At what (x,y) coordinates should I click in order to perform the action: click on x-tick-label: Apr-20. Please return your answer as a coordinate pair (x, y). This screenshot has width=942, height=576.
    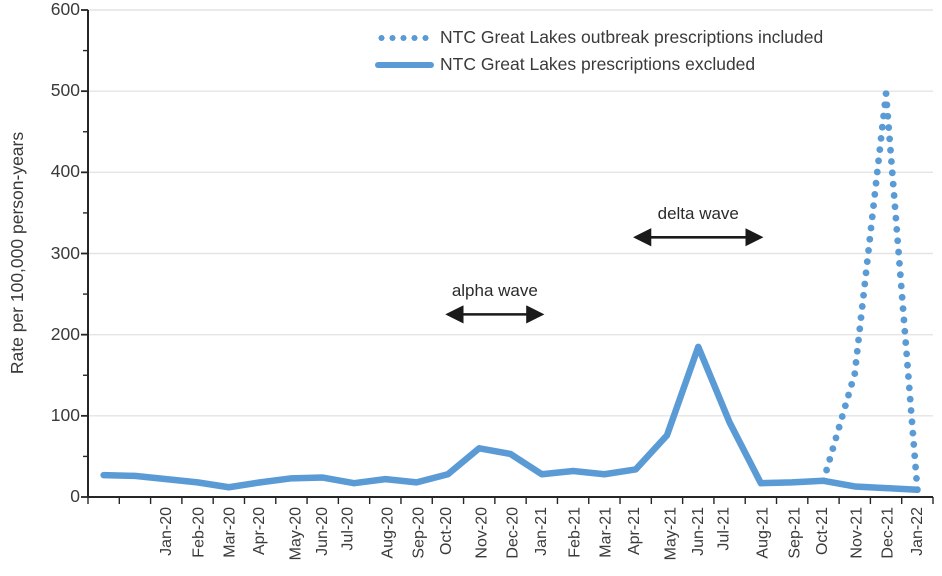
    Looking at the image, I should click on (259, 531).